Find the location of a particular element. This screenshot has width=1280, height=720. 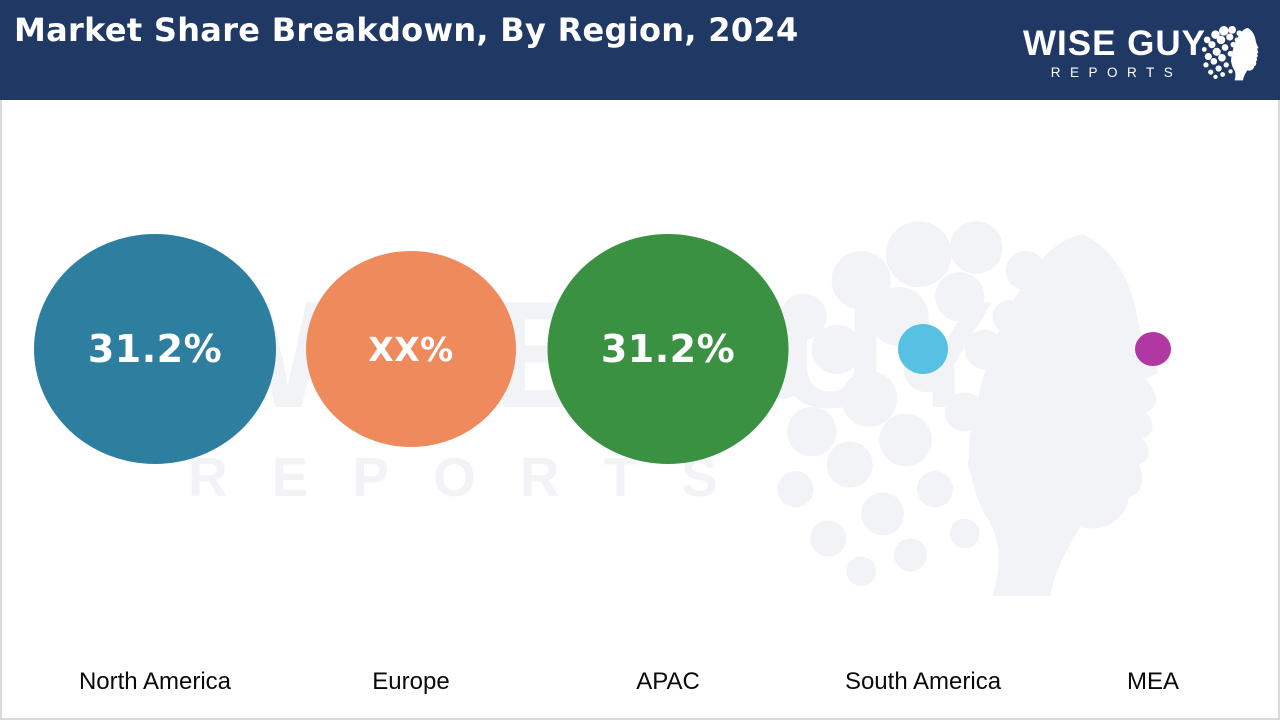

bubble-circle-north-america: 31.2% is located at coordinates (155, 349).